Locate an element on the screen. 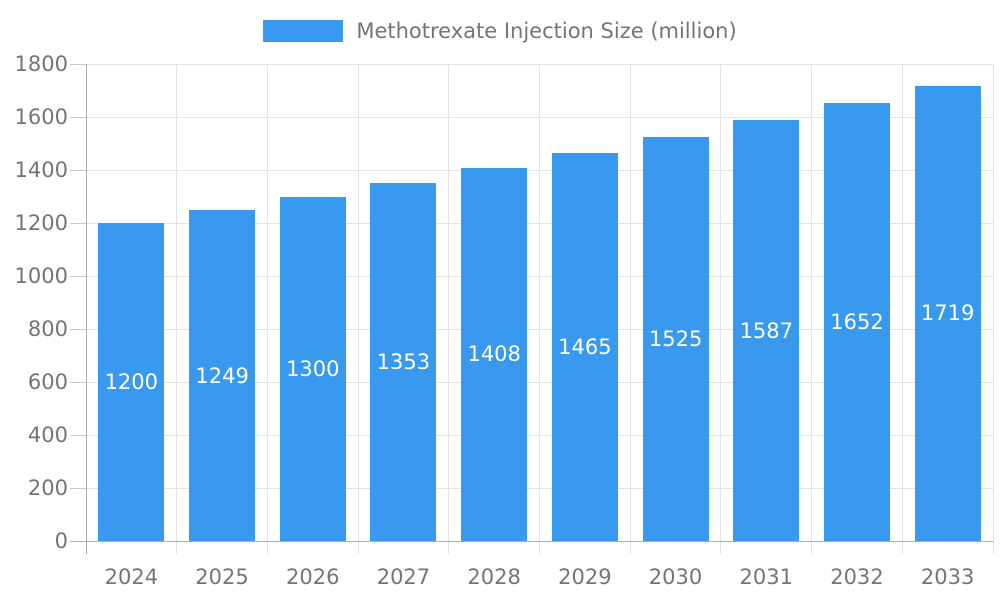 Image resolution: width=1000 pixels, height=600 pixels. y-tick-label: 600 is located at coordinates (47, 382).